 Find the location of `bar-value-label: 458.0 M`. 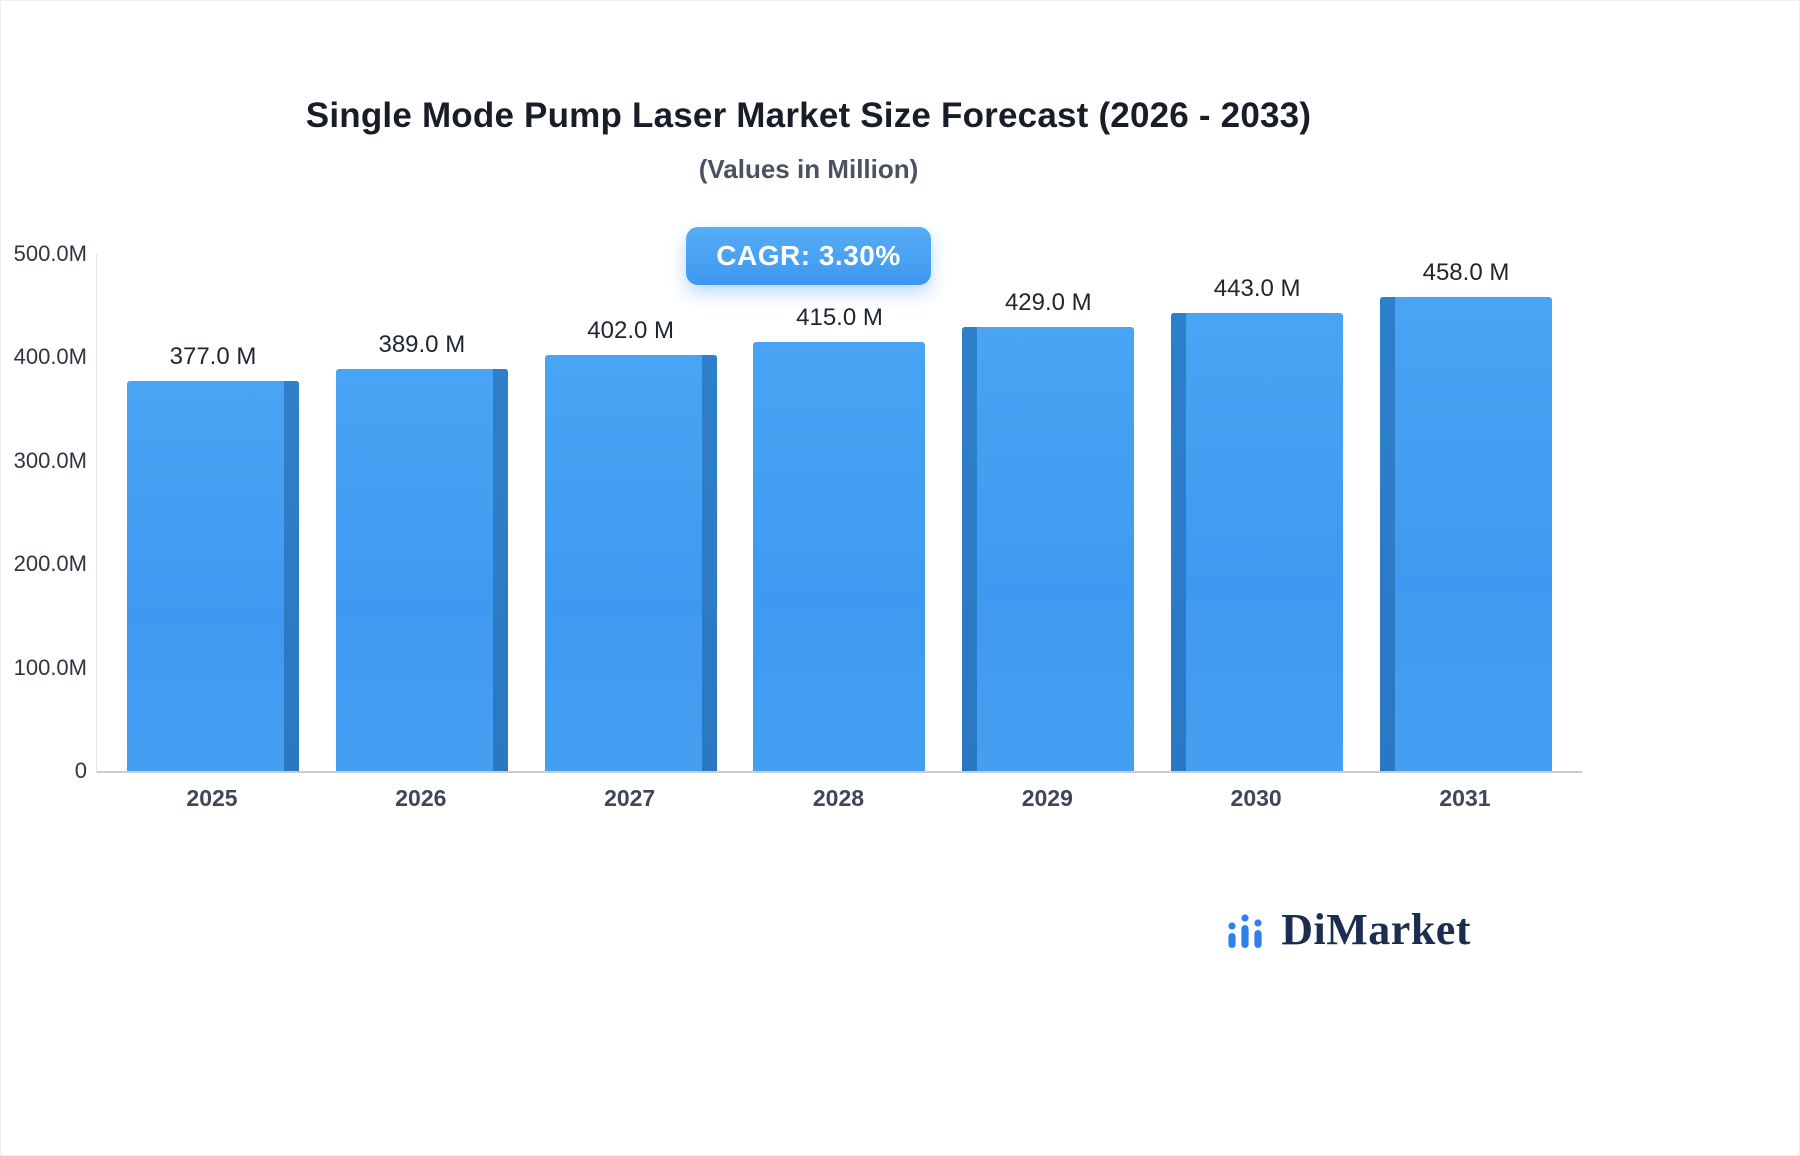

bar-value-label: 458.0 M is located at coordinates (1466, 273).